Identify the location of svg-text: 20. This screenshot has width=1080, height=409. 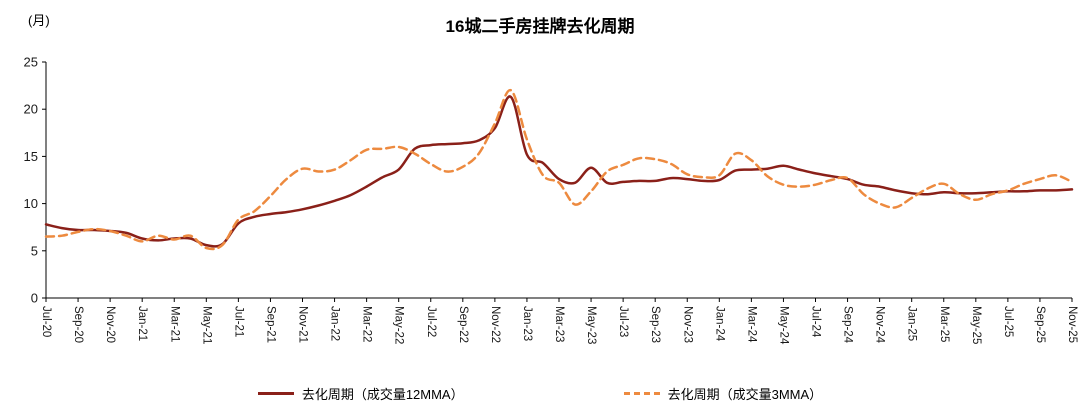
(31, 109).